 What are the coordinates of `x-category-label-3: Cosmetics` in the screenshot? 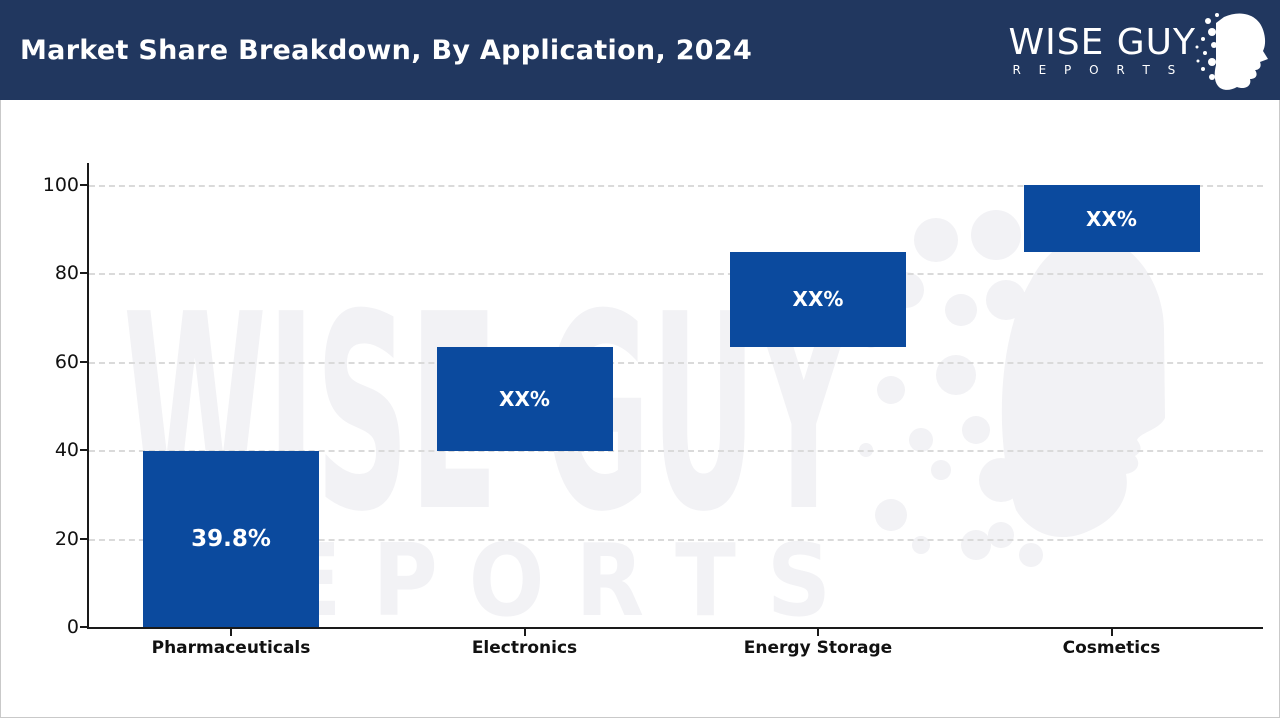 It's located at (1111, 648).